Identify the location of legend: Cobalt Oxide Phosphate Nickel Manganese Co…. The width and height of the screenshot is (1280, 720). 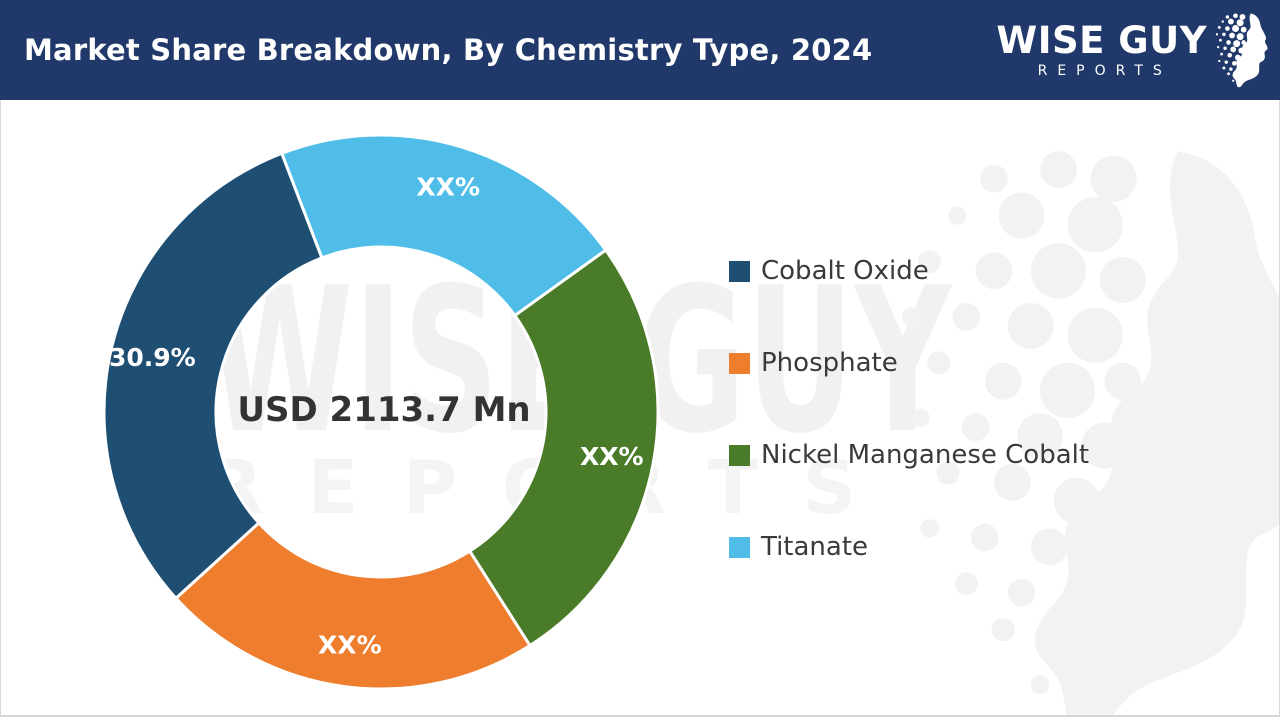
(909, 409).